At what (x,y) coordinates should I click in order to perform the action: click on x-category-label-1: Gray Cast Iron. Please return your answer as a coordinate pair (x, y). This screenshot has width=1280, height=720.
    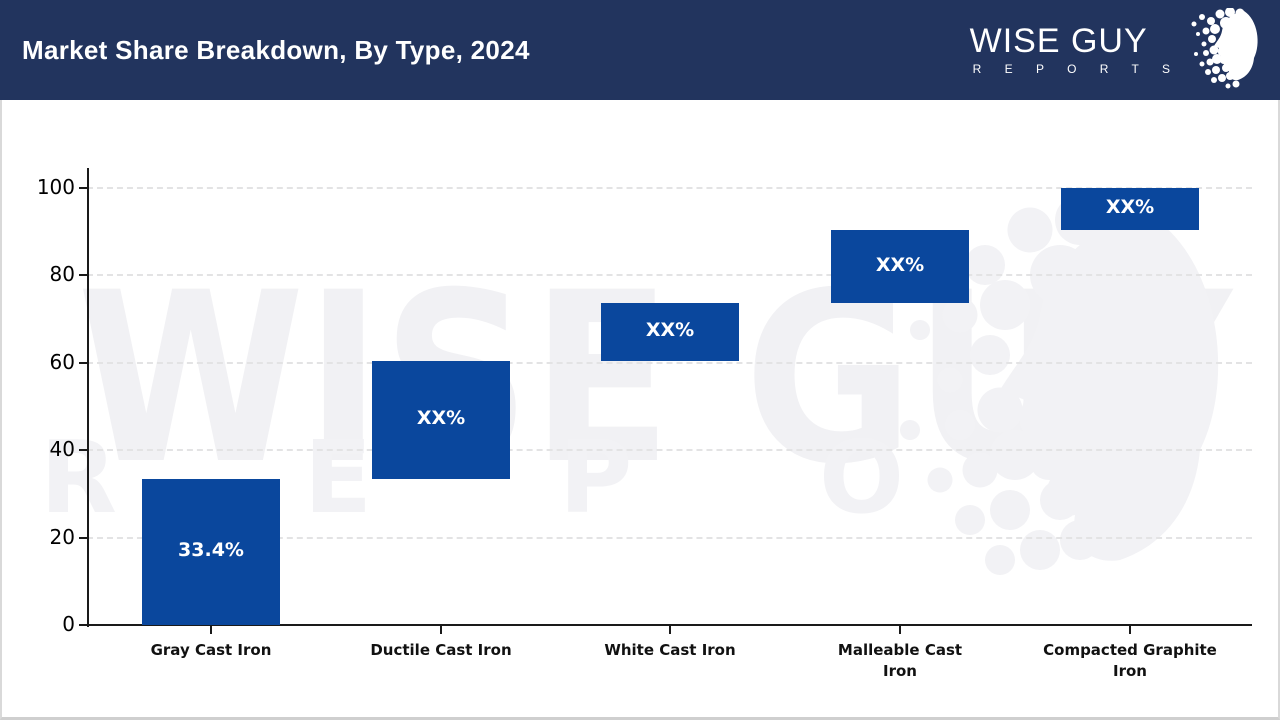
    Looking at the image, I should click on (211, 650).